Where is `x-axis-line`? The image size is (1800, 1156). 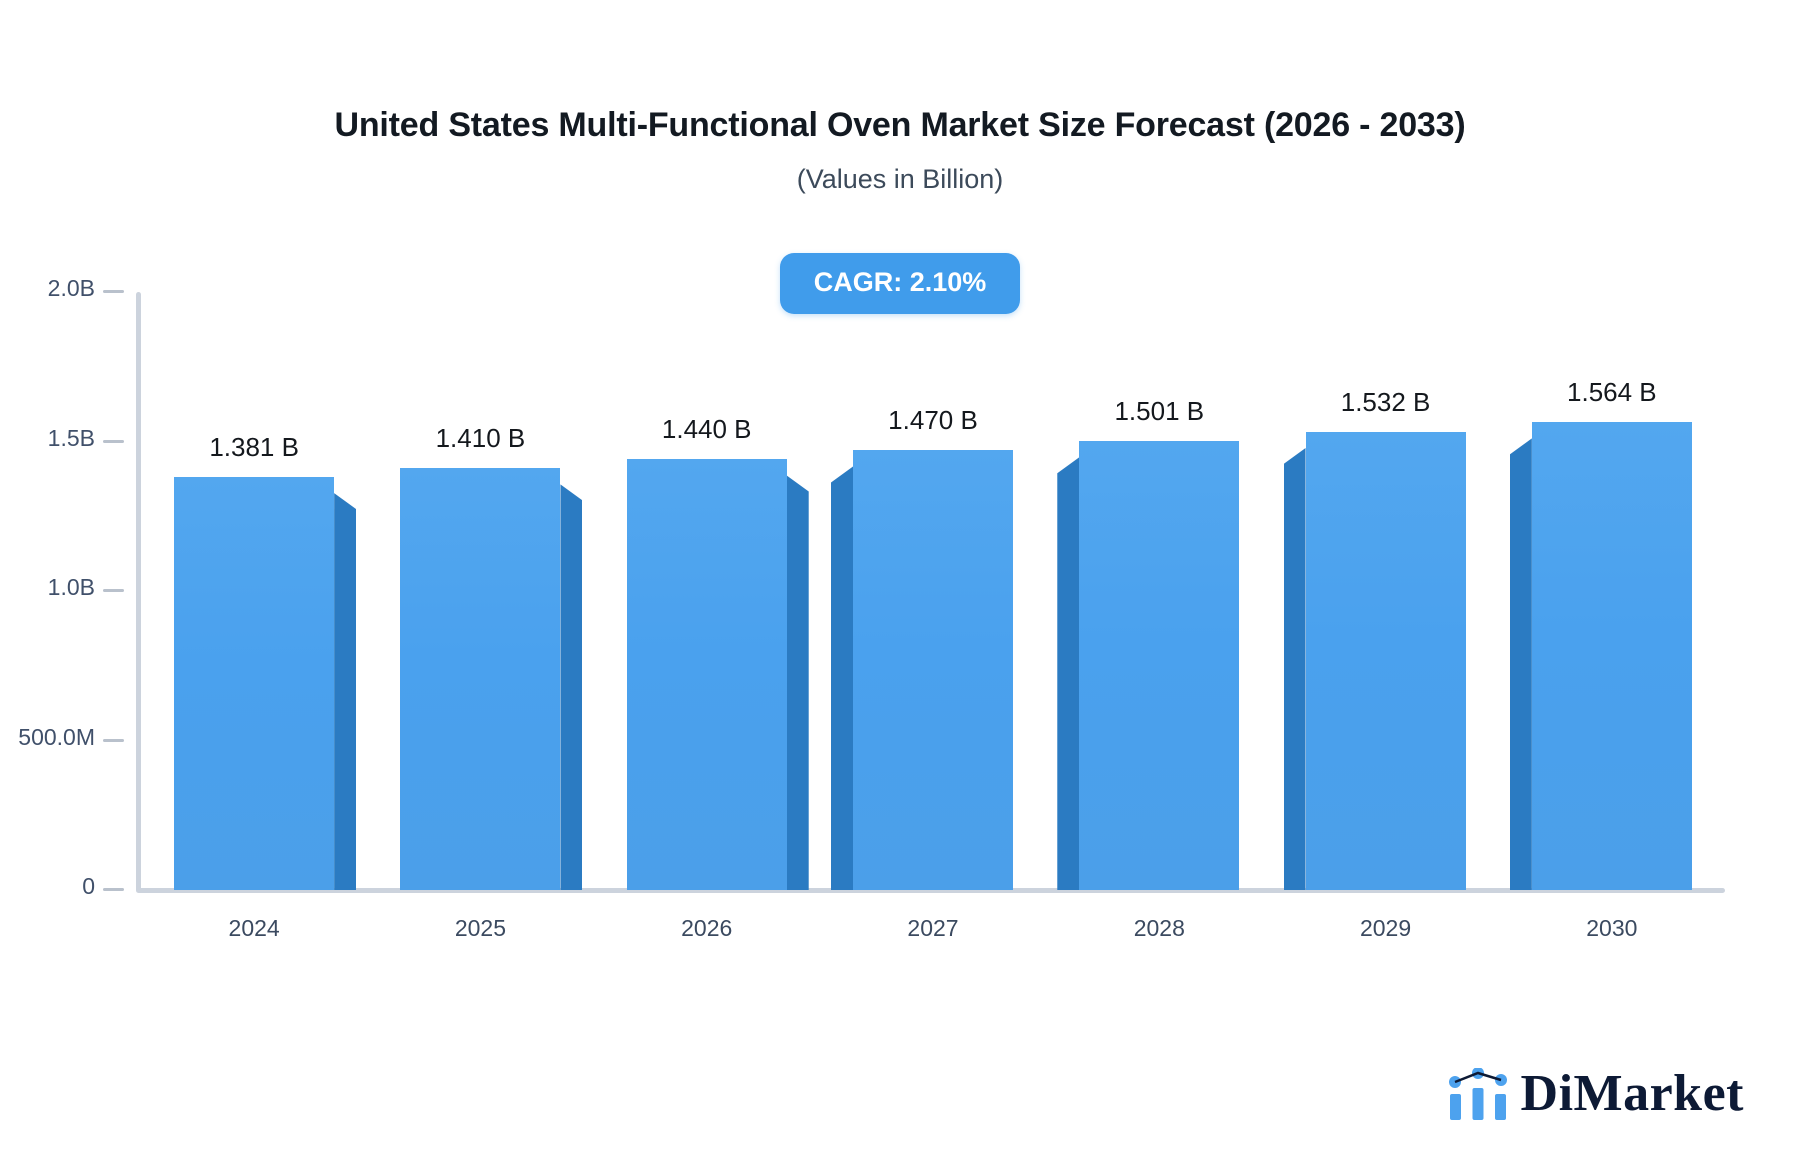 x-axis-line is located at coordinates (930, 890).